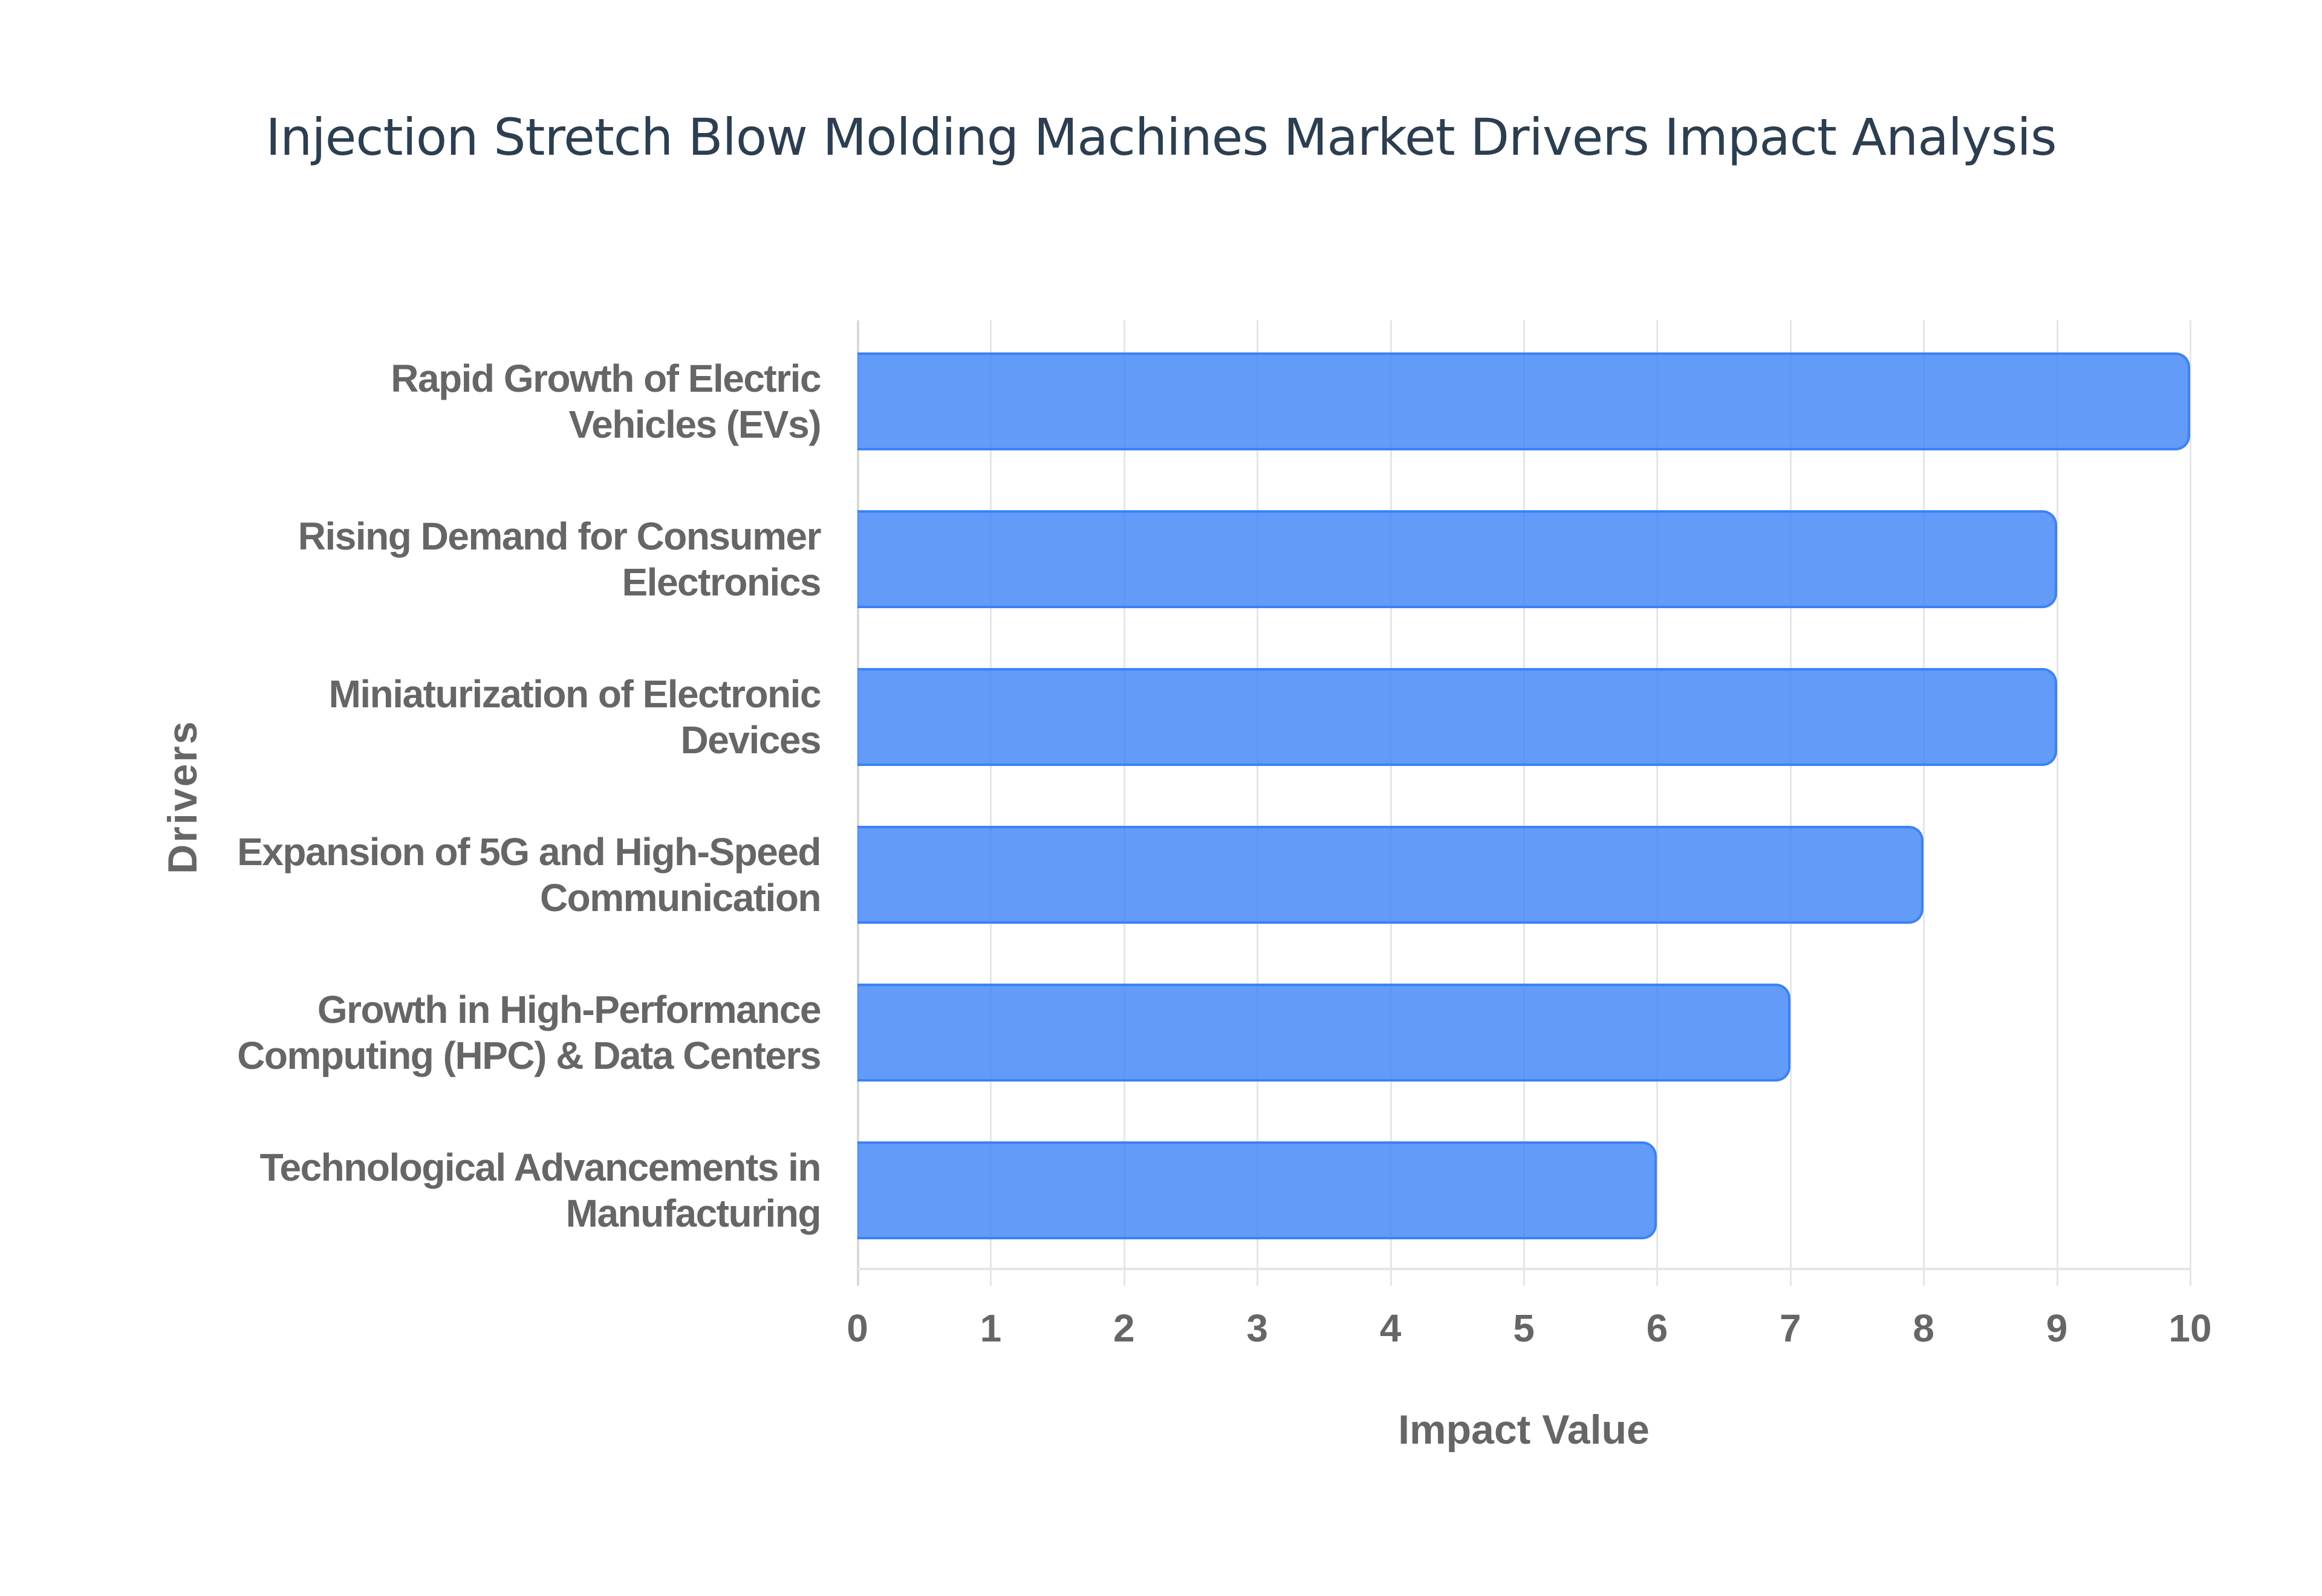  I want to click on x-tick-label: 0, so click(857, 1328).